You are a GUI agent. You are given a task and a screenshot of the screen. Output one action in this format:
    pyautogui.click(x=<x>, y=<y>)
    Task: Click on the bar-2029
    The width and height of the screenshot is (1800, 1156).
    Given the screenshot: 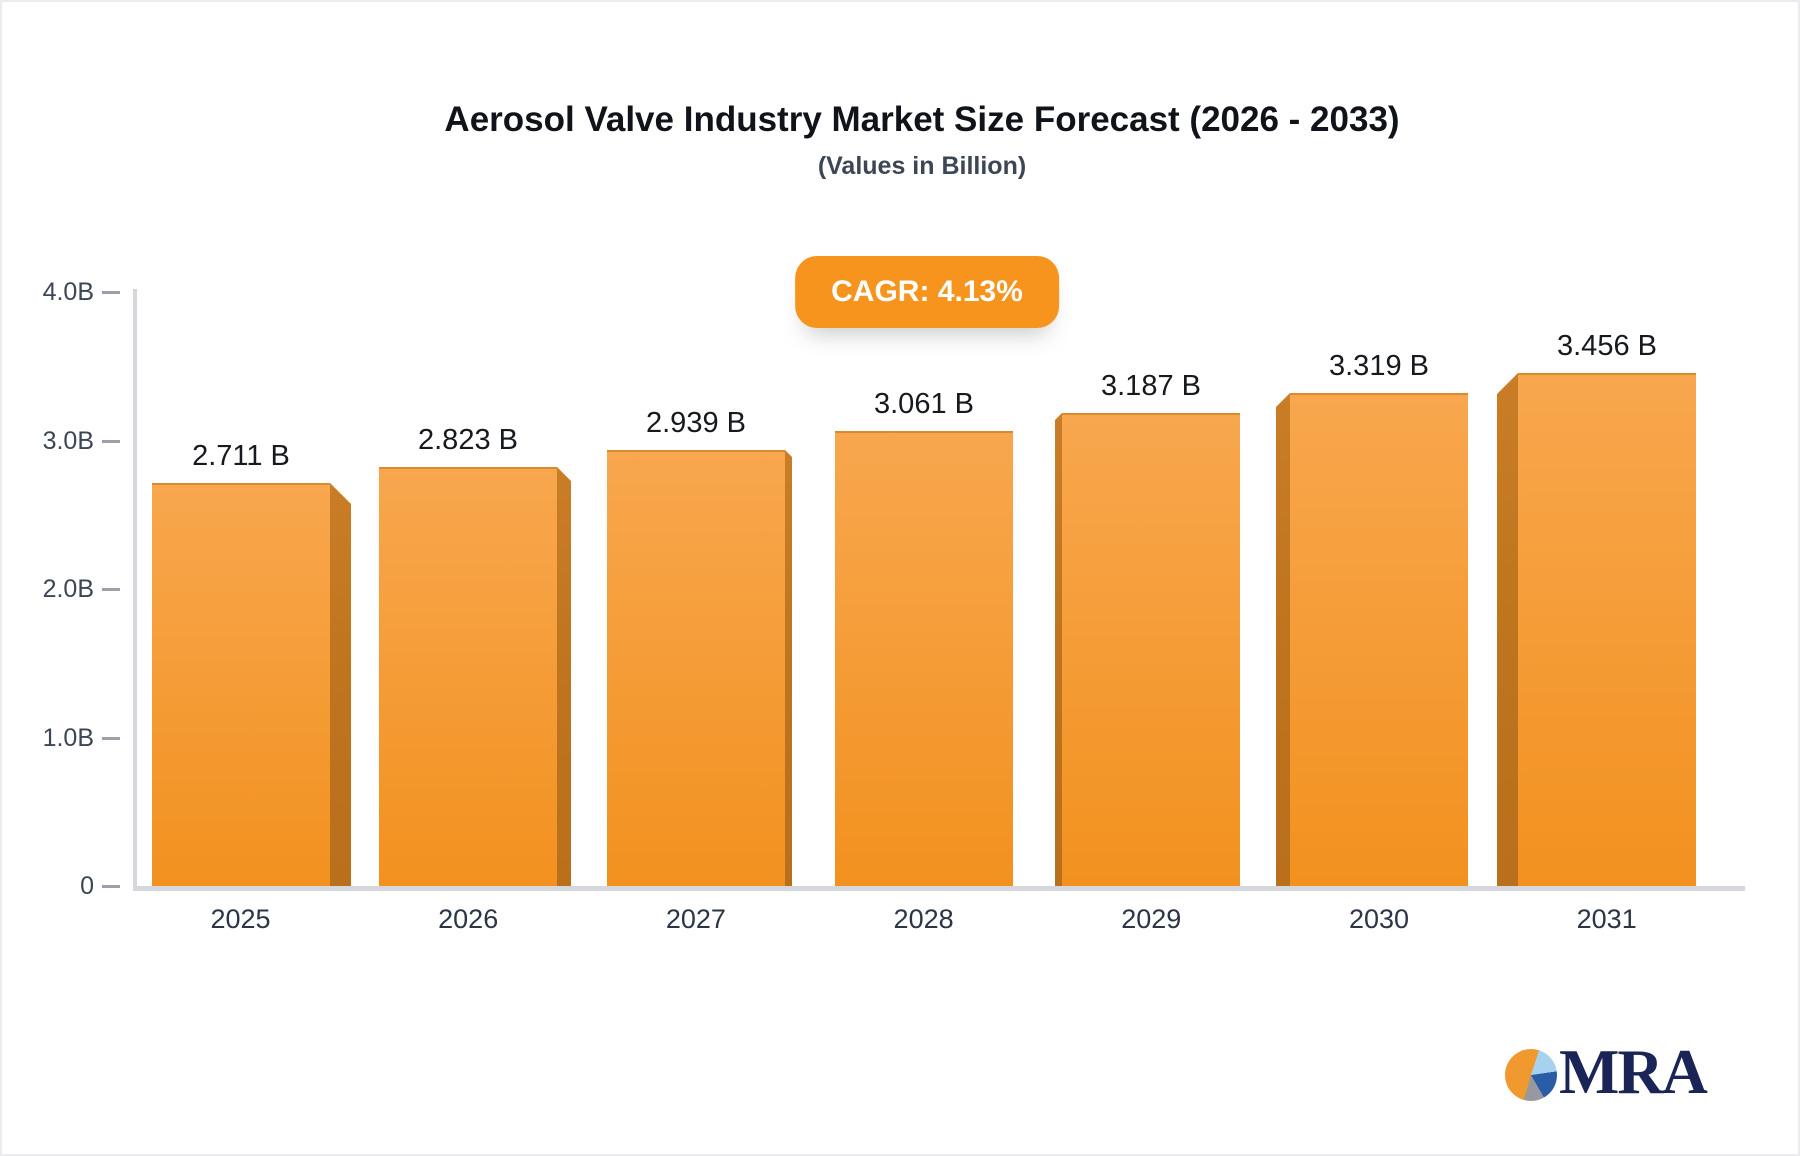 What is the action you would take?
    pyautogui.click(x=1151, y=649)
    